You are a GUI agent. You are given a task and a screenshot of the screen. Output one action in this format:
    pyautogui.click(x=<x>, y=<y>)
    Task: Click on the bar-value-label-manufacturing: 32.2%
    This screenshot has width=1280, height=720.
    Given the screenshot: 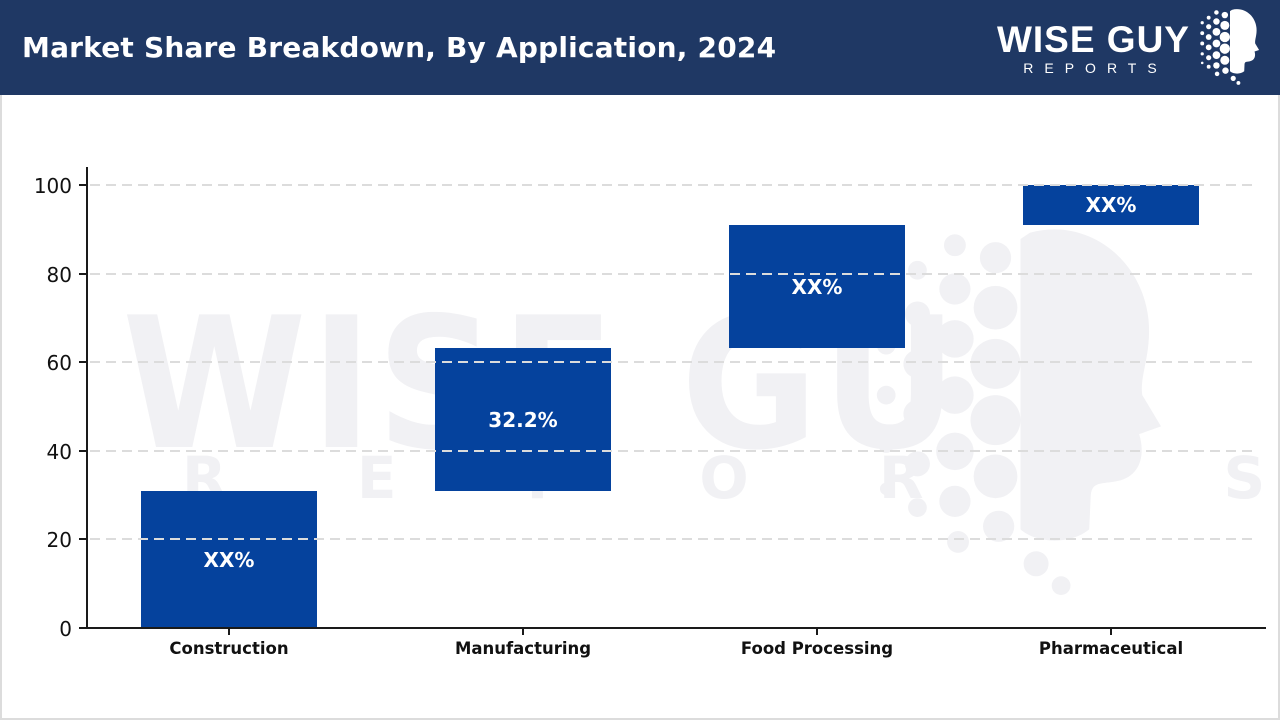 What is the action you would take?
    pyautogui.click(x=523, y=419)
    